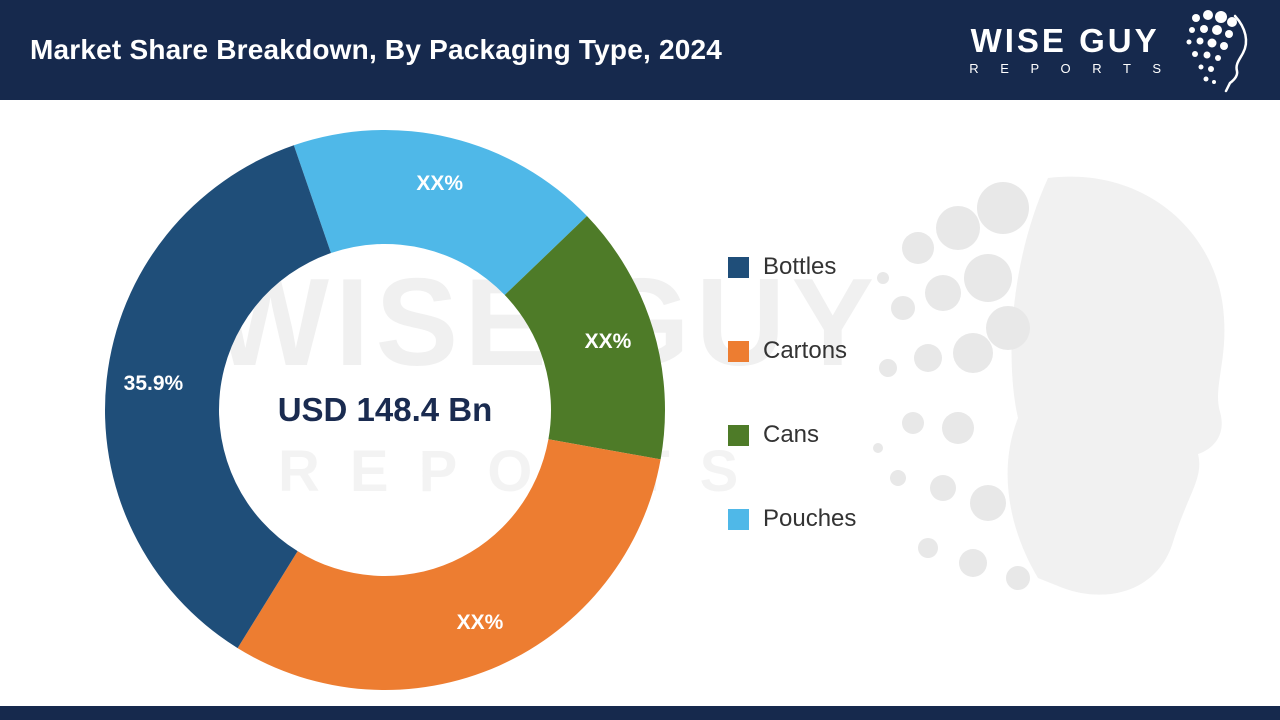 This screenshot has height=720, width=1280. Describe the element at coordinates (738, 435) in the screenshot. I see `legend-swatch-cans` at that location.